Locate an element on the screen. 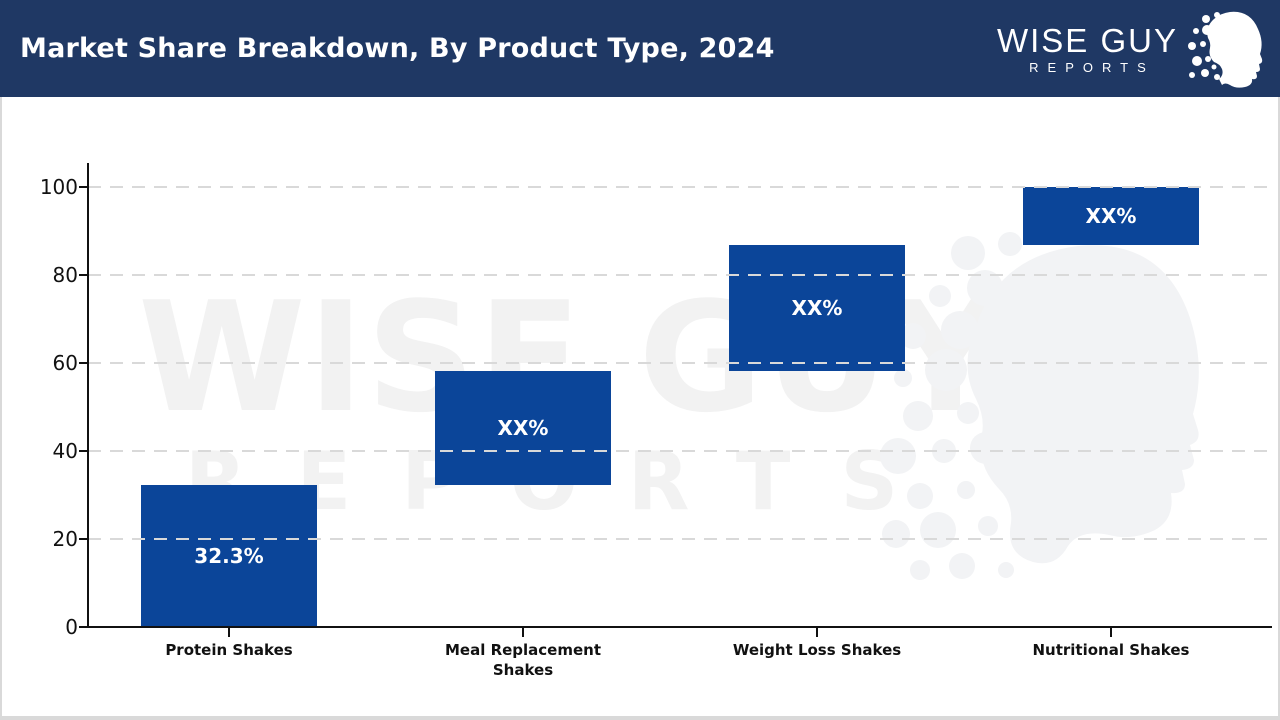 The image size is (1280, 720). bar-nutritional-shakes: XX% is located at coordinates (1111, 216).